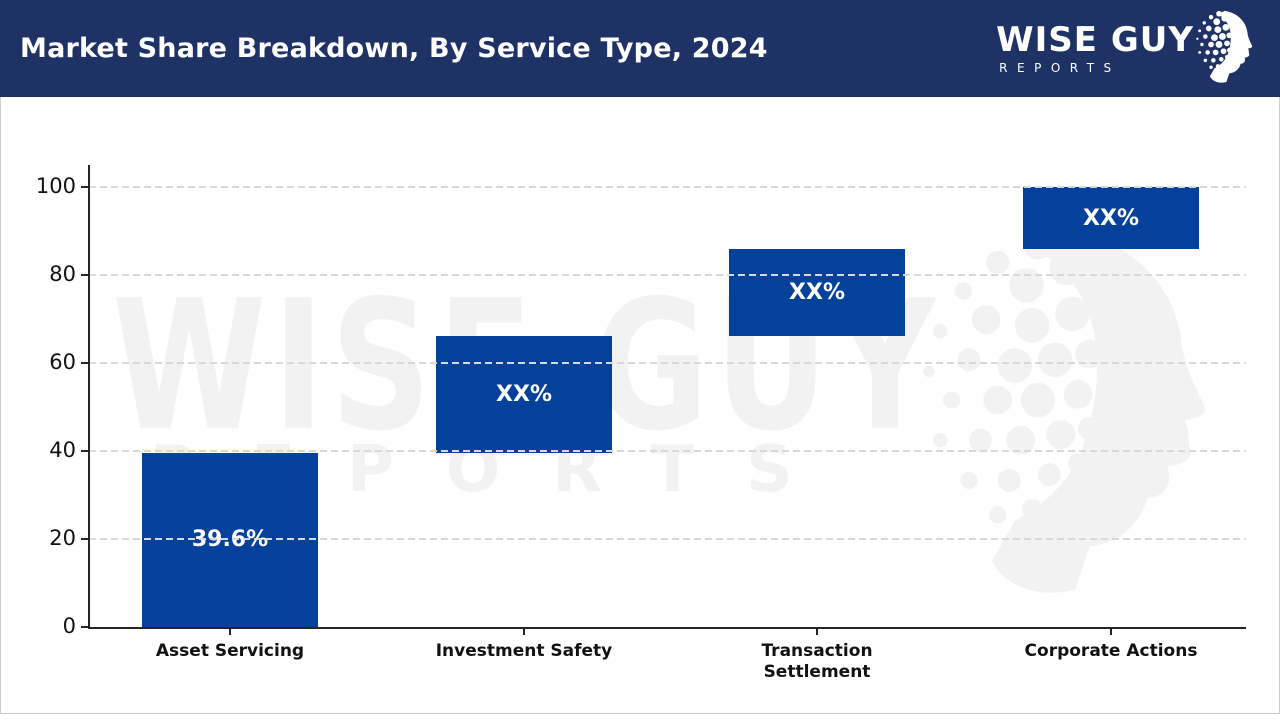 The image size is (1280, 720). I want to click on y-tick-label-40: 40, so click(62, 450).